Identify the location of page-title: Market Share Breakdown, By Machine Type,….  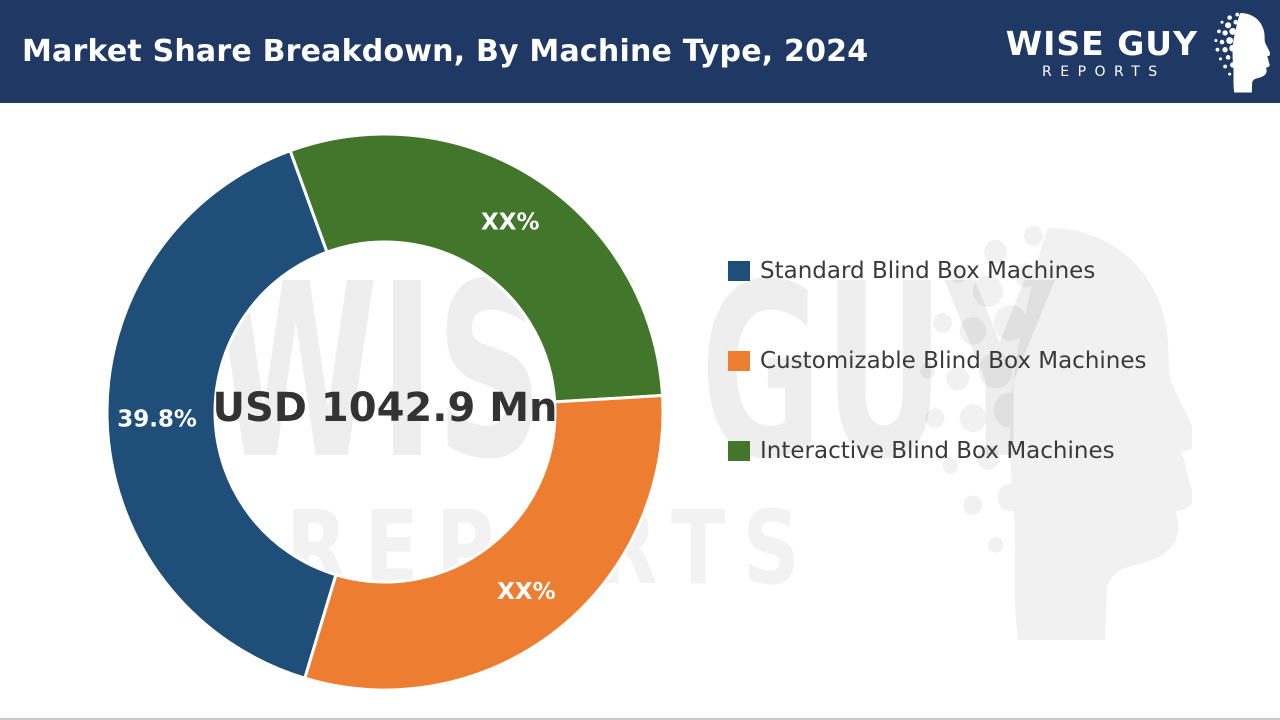
(445, 51).